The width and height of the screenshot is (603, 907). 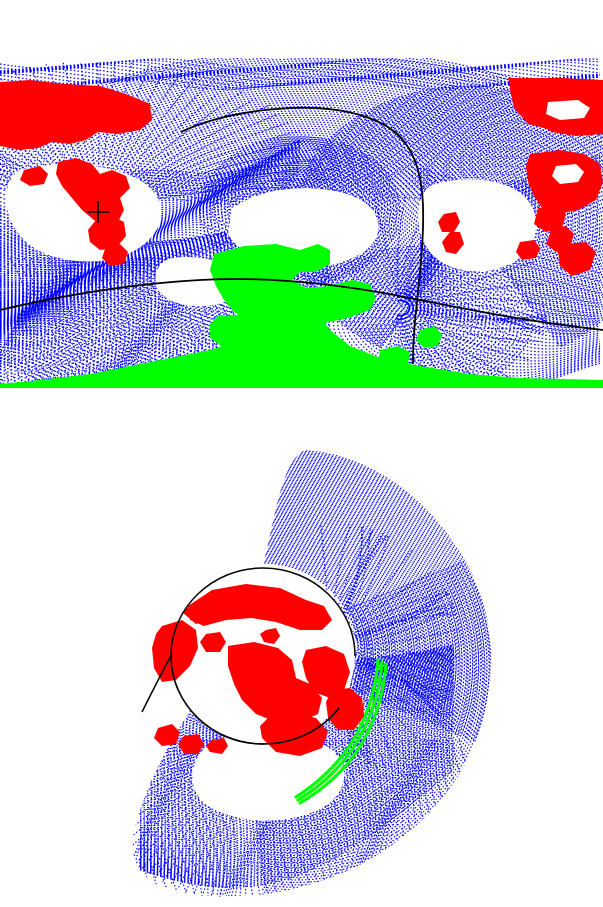 What do you see at coordinates (294, 734) in the screenshot?
I see `red-continent-south` at bounding box center [294, 734].